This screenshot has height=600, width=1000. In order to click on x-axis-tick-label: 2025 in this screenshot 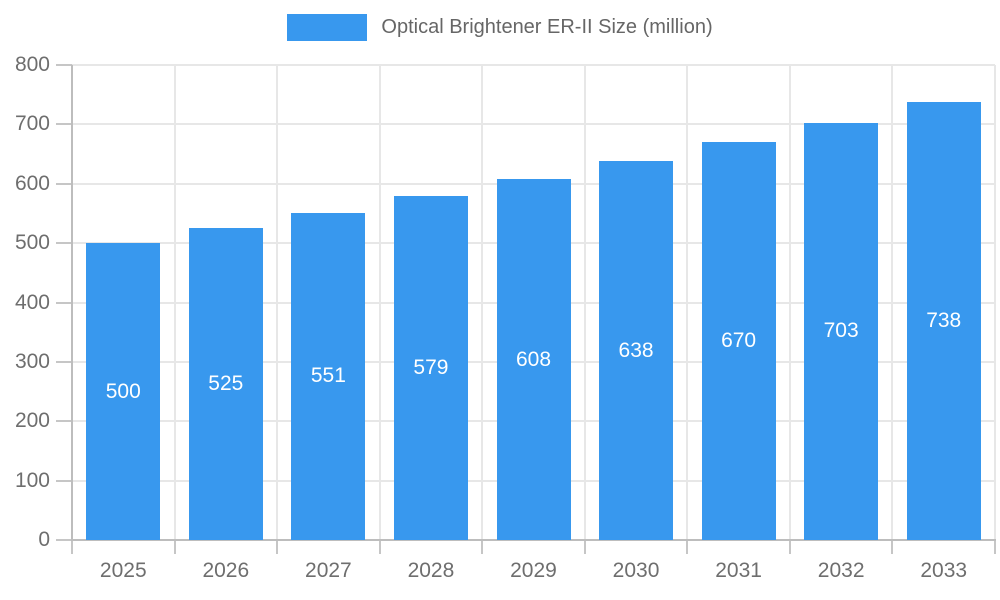, I will do `click(123, 570)`.